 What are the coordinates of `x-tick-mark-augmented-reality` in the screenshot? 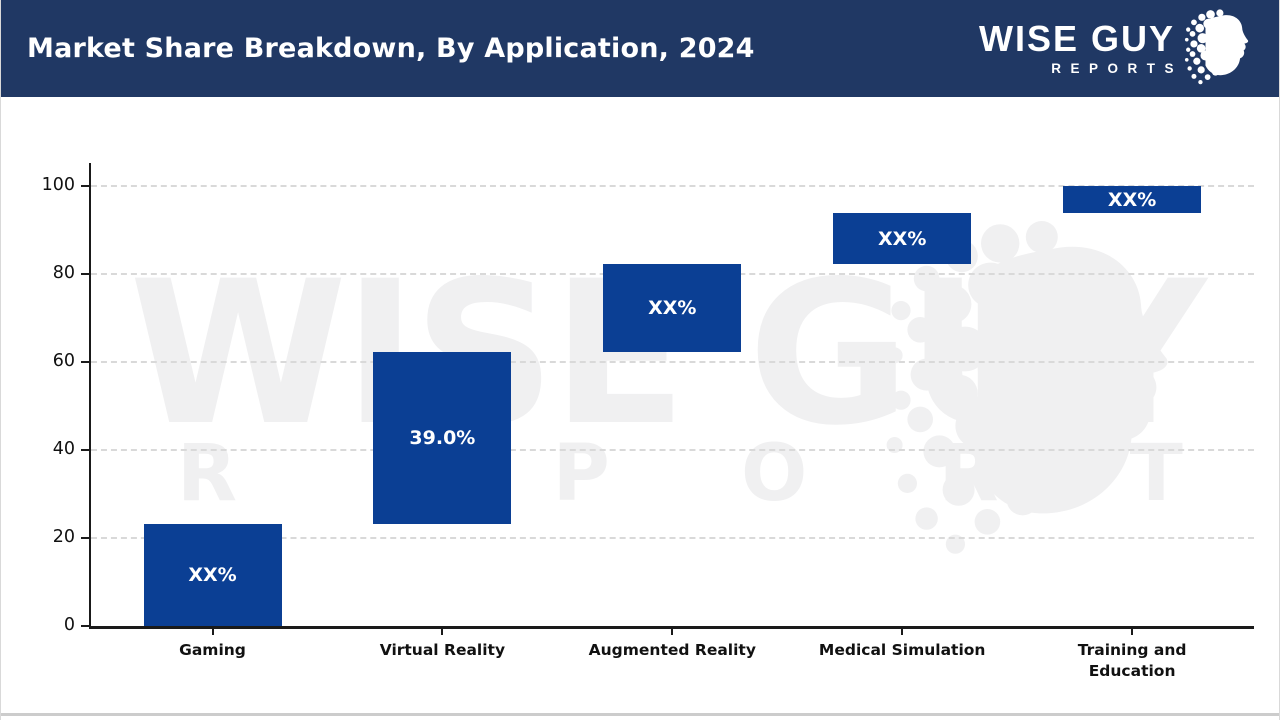 It's located at (672, 631).